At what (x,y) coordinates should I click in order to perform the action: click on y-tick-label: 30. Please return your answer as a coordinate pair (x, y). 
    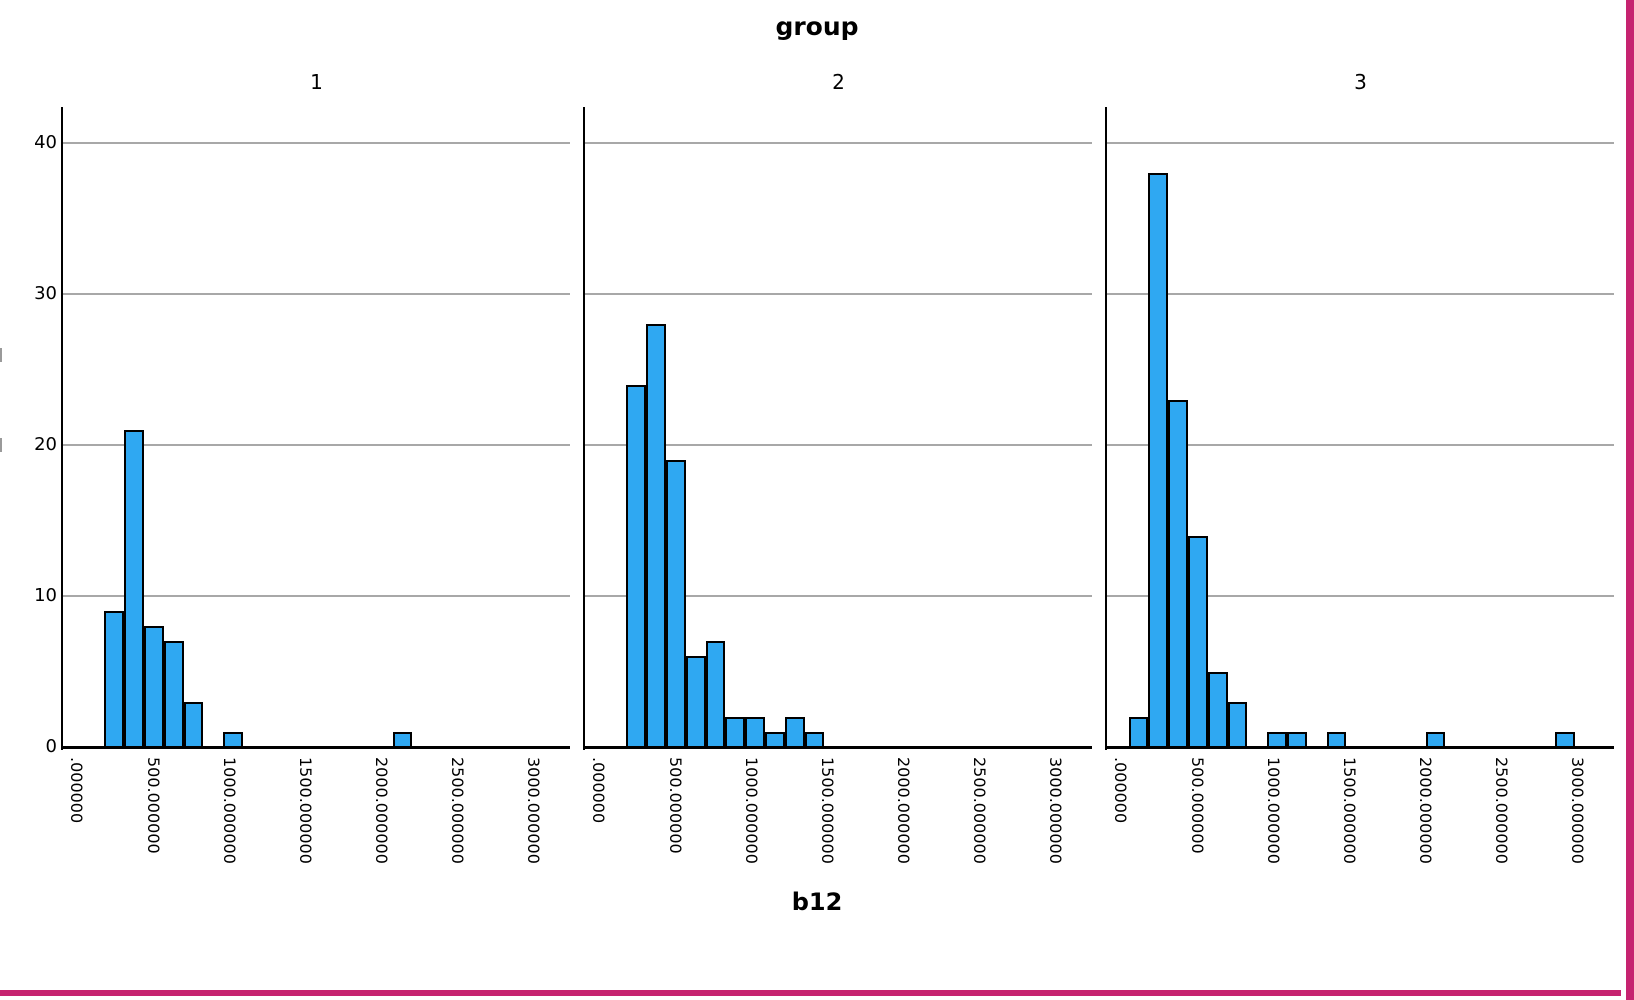
    Looking at the image, I should click on (45, 293).